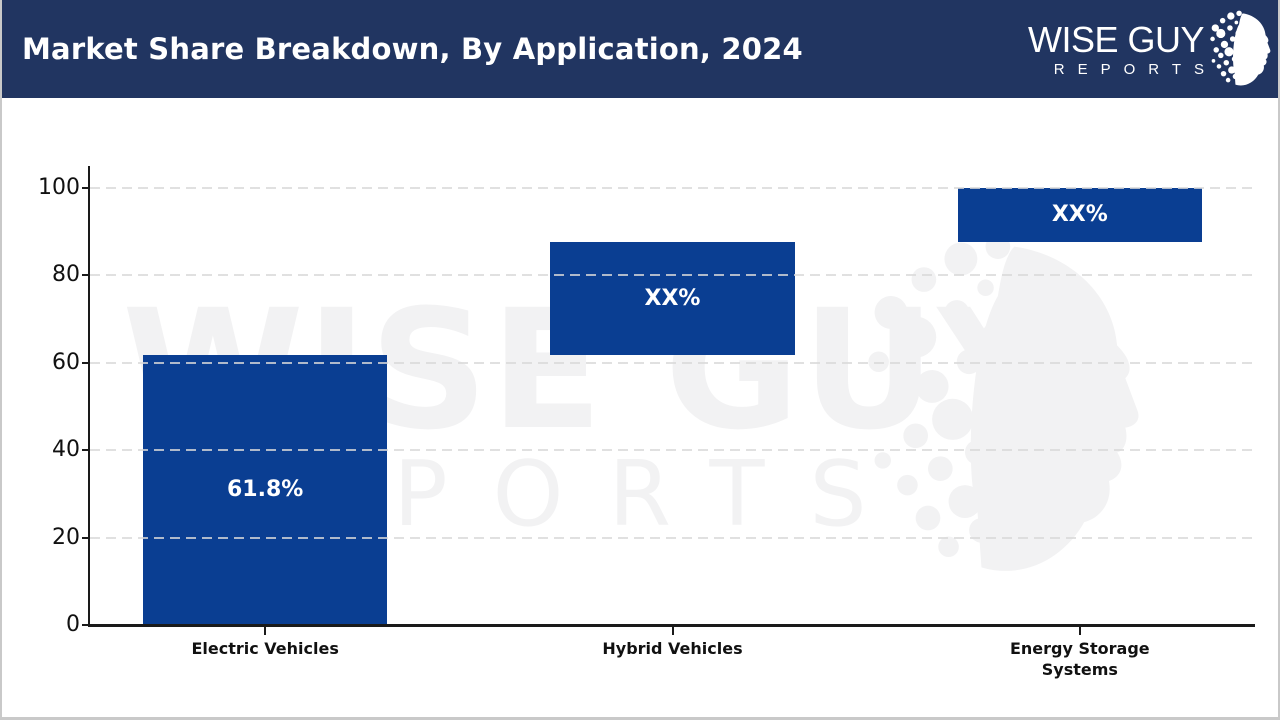  I want to click on bar-electric-vehicles: 61.8%, so click(265, 489).